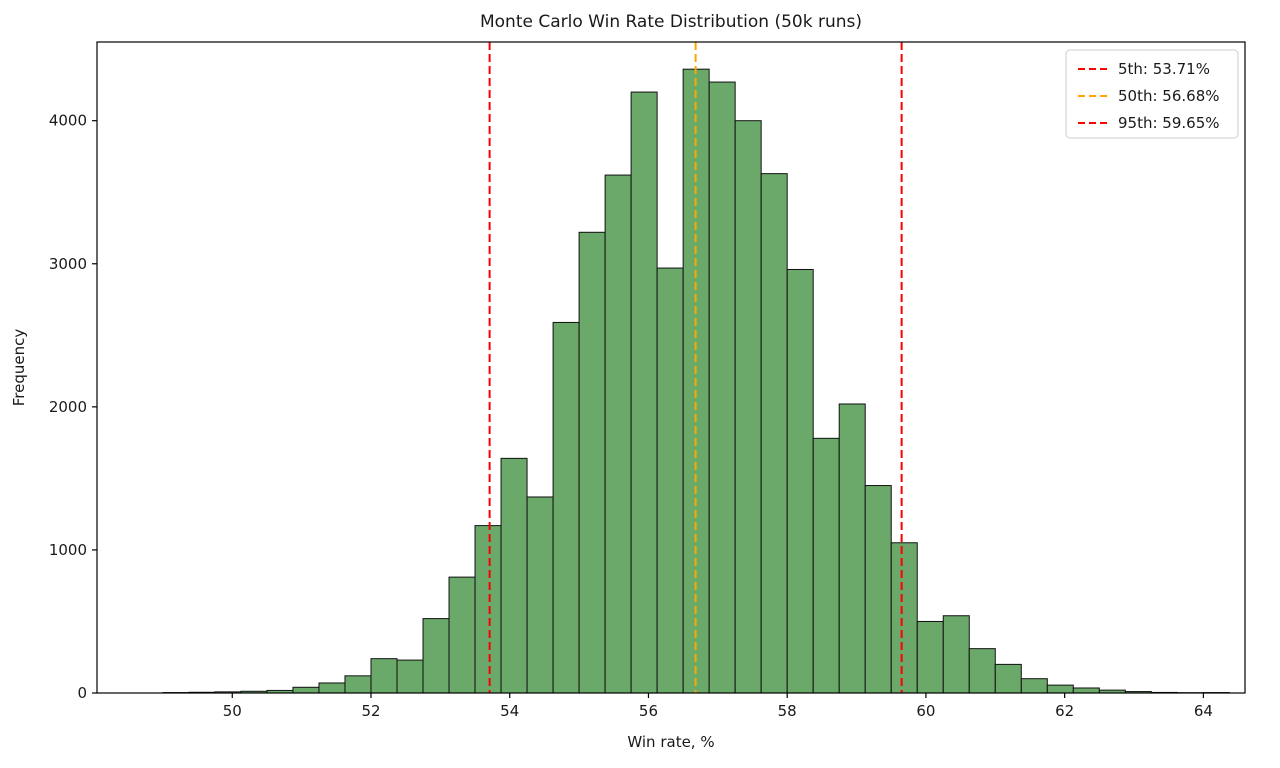  I want to click on legend-label-1: 50th: 56.68%, so click(1169, 96).